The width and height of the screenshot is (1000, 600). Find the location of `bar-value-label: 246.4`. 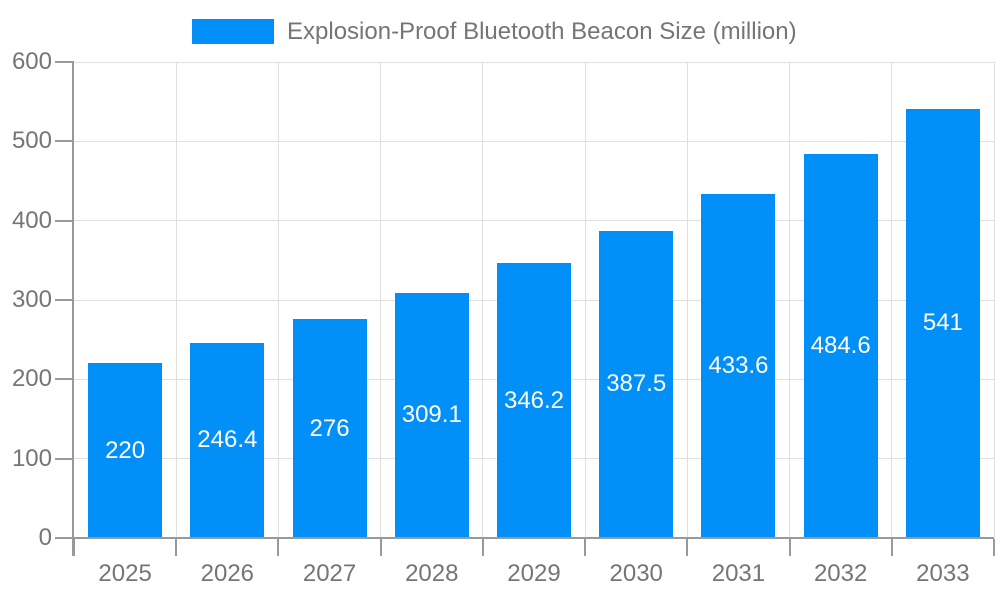

bar-value-label: 246.4 is located at coordinates (227, 440).